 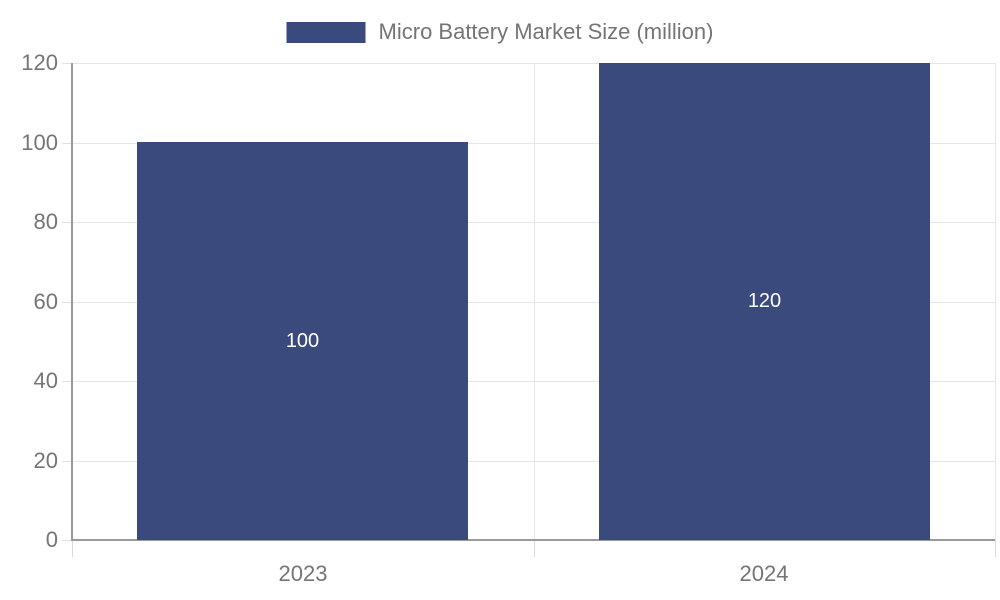 What do you see at coordinates (764, 573) in the screenshot?
I see `xtick-label-2024: 2024` at bounding box center [764, 573].